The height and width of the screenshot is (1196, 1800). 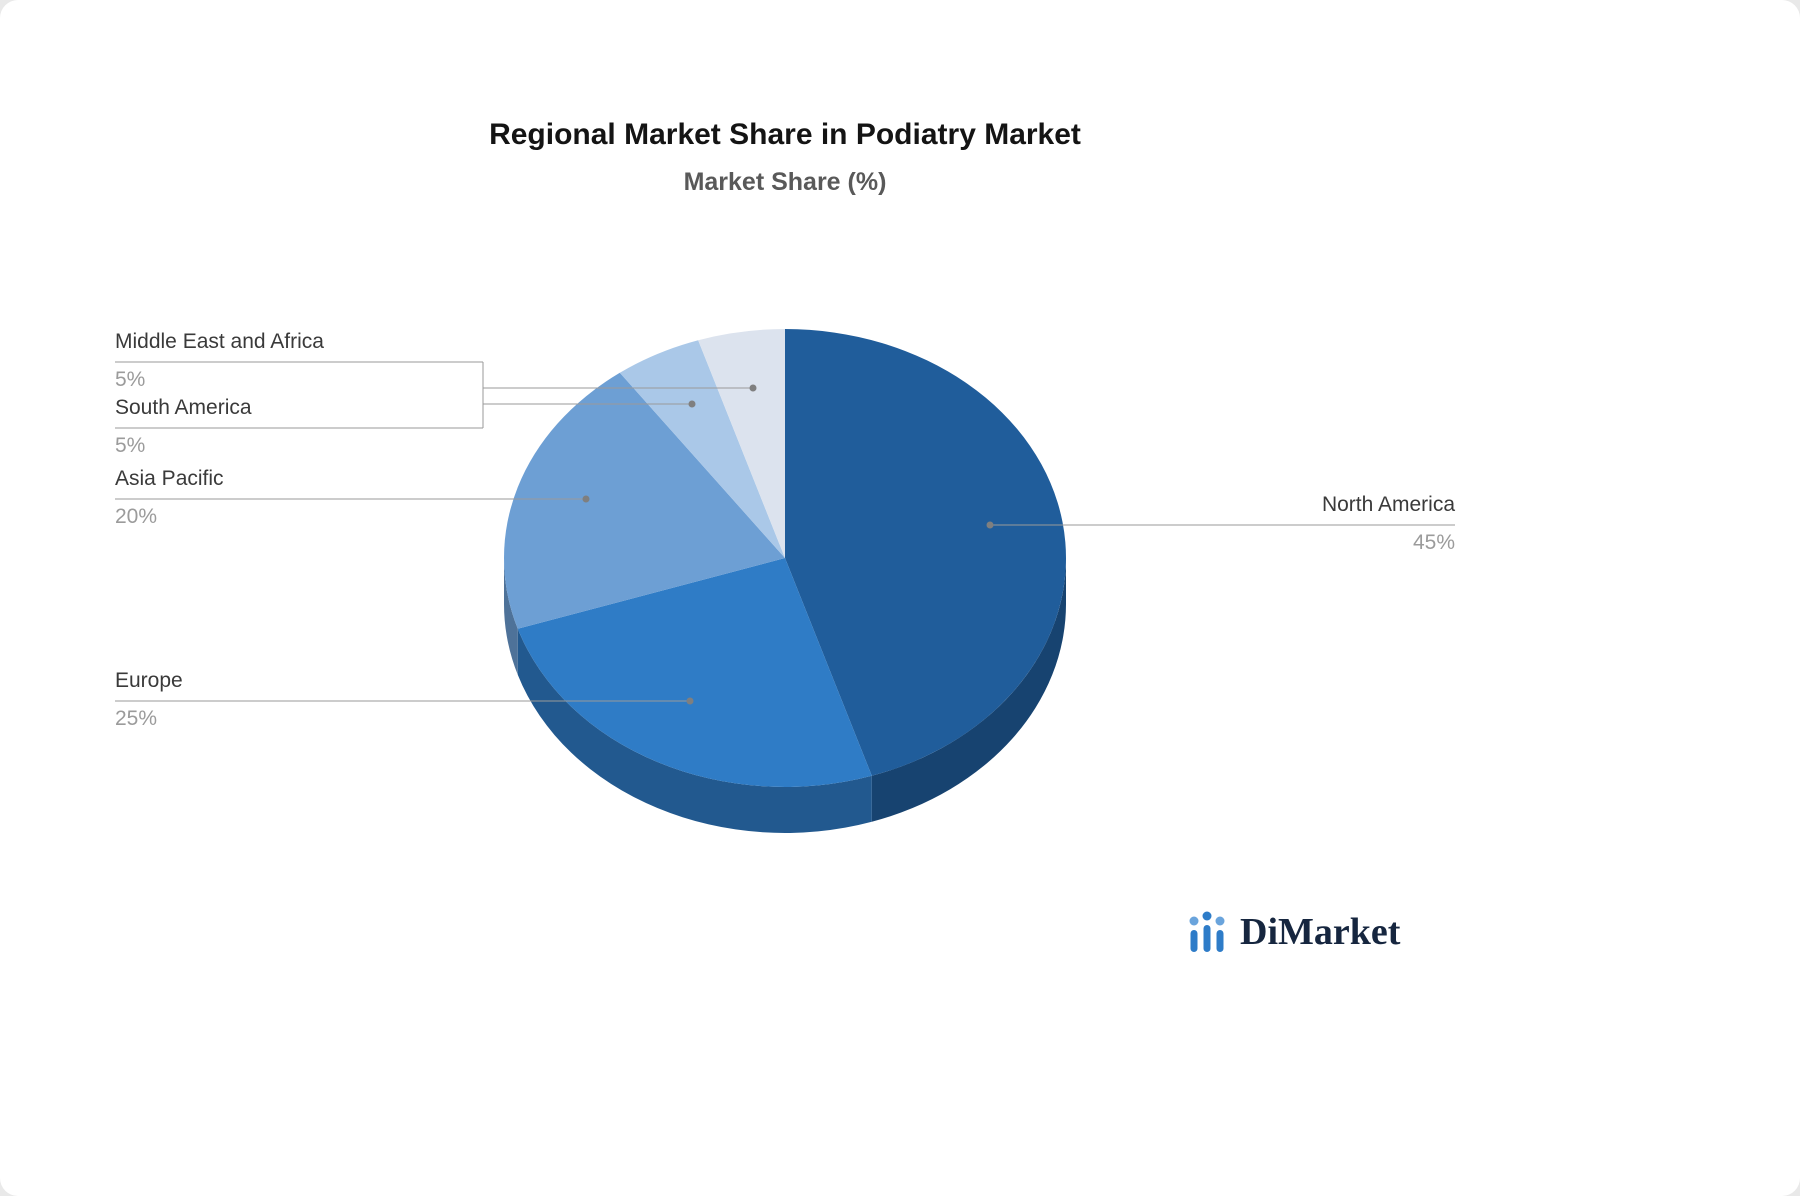 What do you see at coordinates (785, 182) in the screenshot?
I see `chart-subtitle: Market Share (%)` at bounding box center [785, 182].